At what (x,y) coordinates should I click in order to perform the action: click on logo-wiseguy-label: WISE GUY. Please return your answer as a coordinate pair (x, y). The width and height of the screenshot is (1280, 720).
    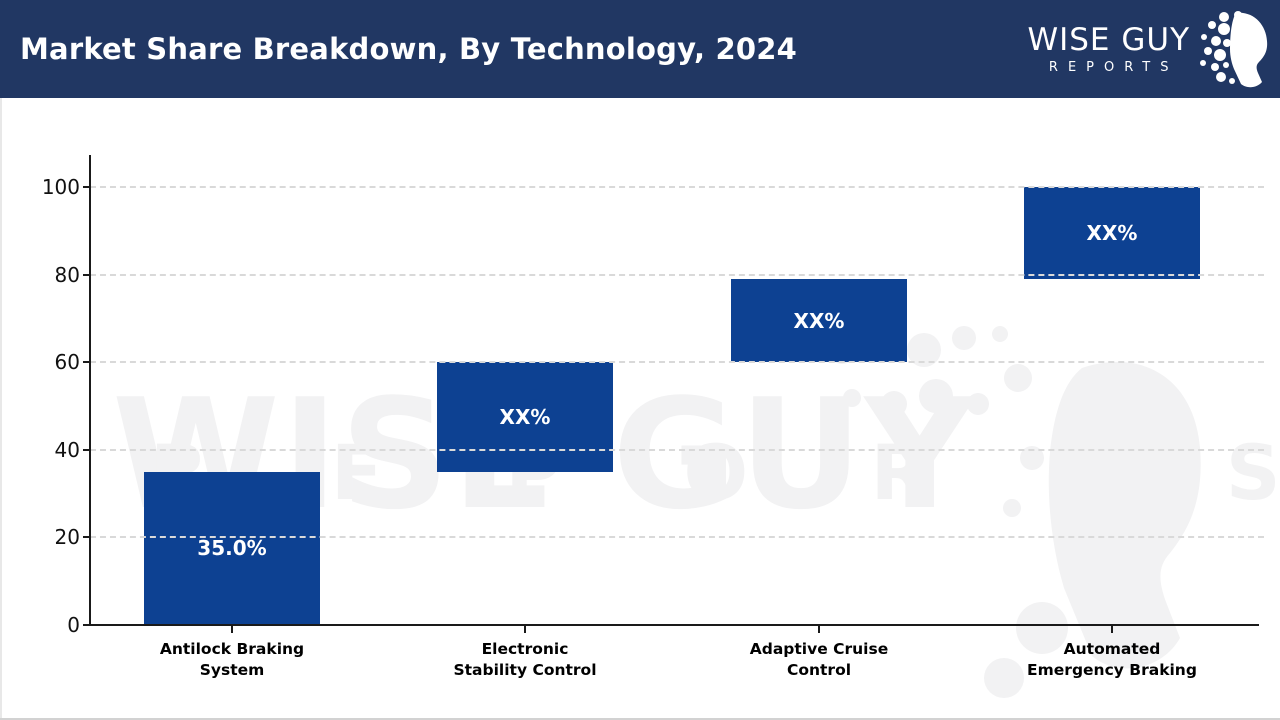
    Looking at the image, I should click on (1108, 39).